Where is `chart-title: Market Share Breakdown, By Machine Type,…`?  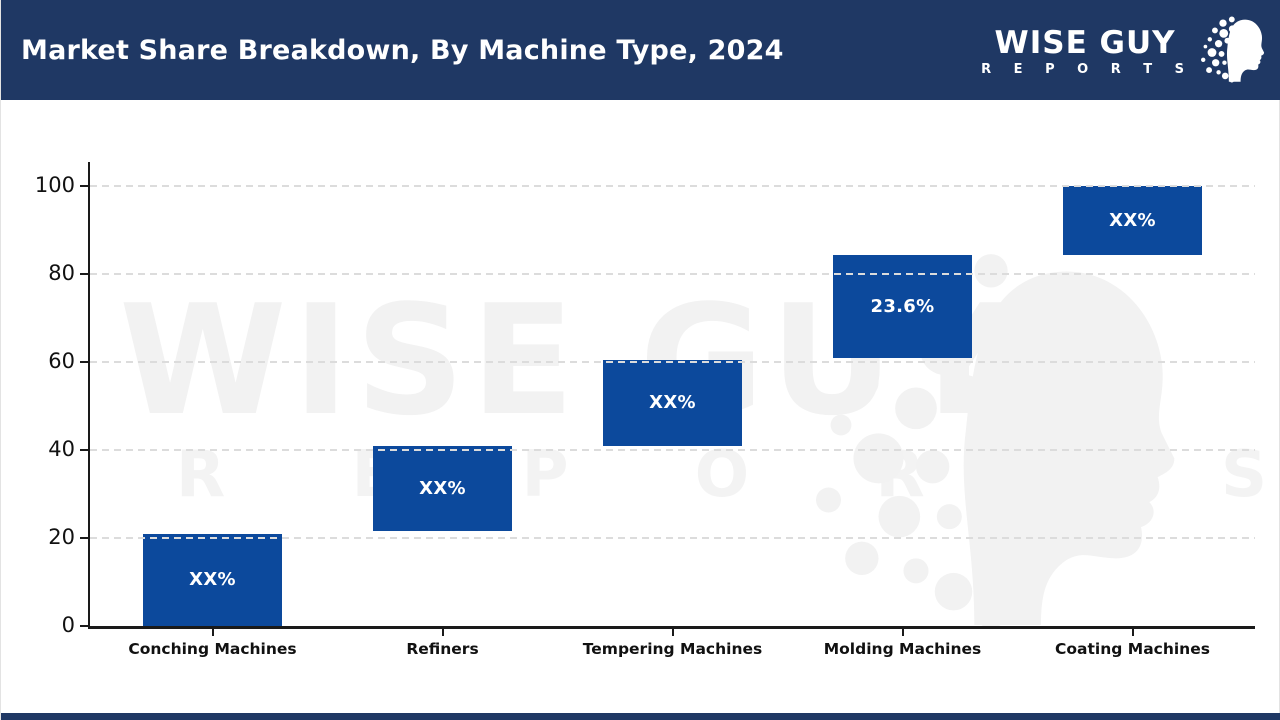 chart-title: Market Share Breakdown, By Machine Type,… is located at coordinates (402, 50).